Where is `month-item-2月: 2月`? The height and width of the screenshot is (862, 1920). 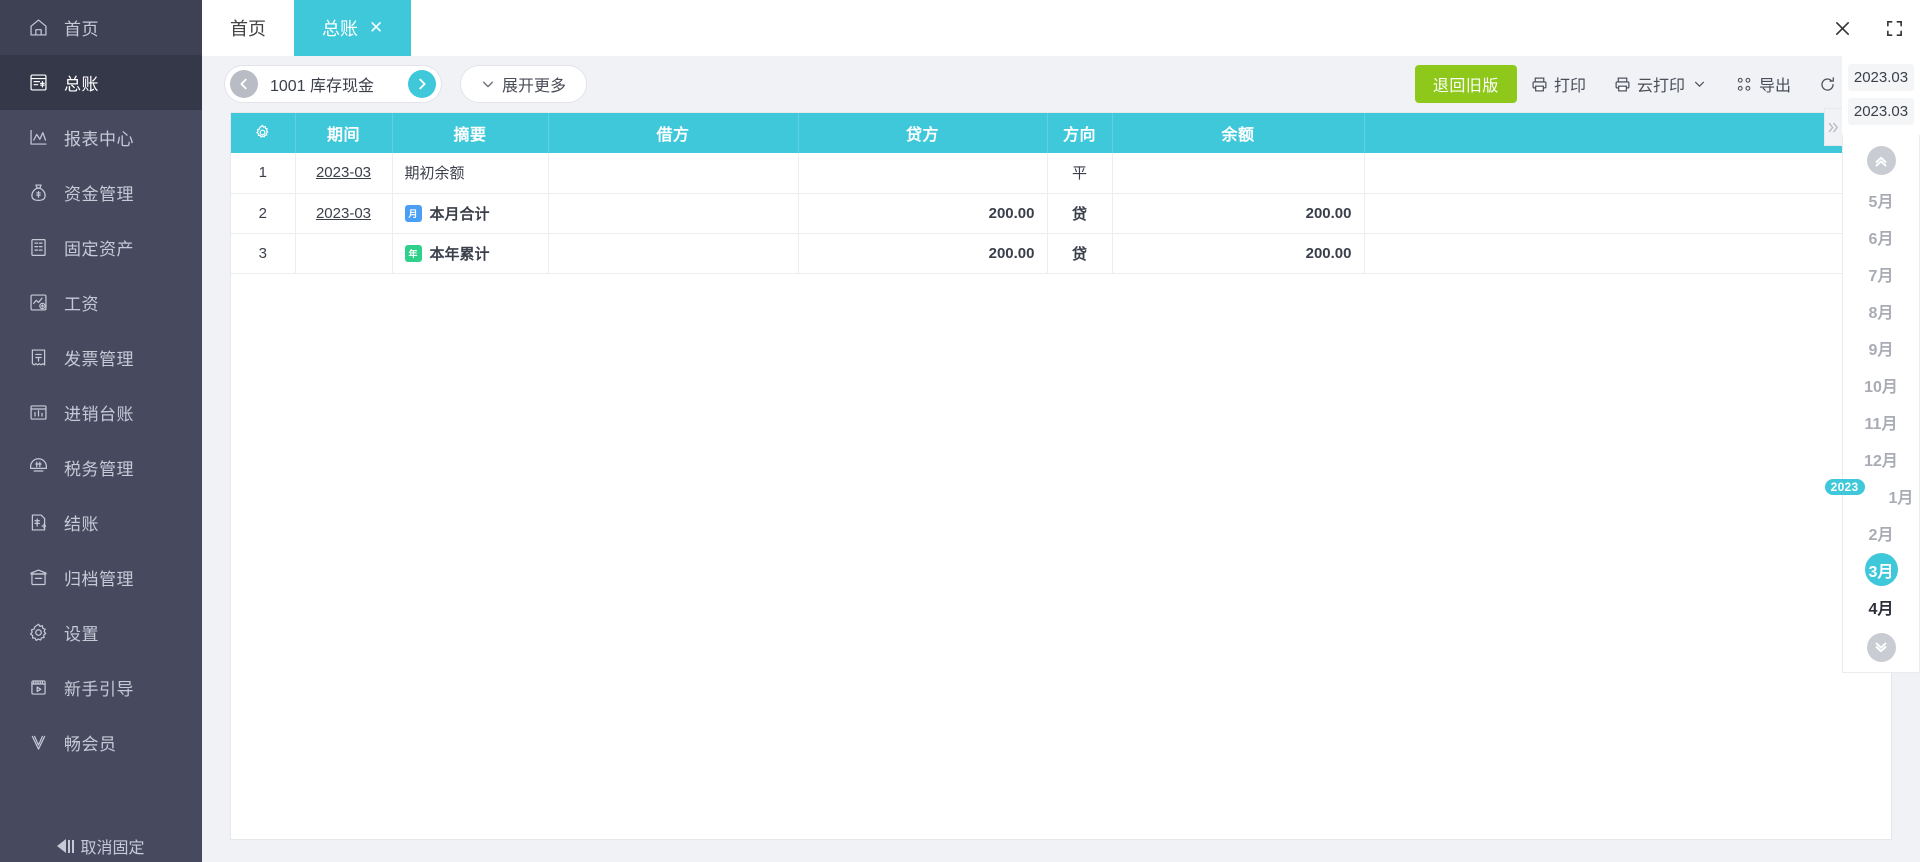 month-item-2月: 2月 is located at coordinates (1881, 532).